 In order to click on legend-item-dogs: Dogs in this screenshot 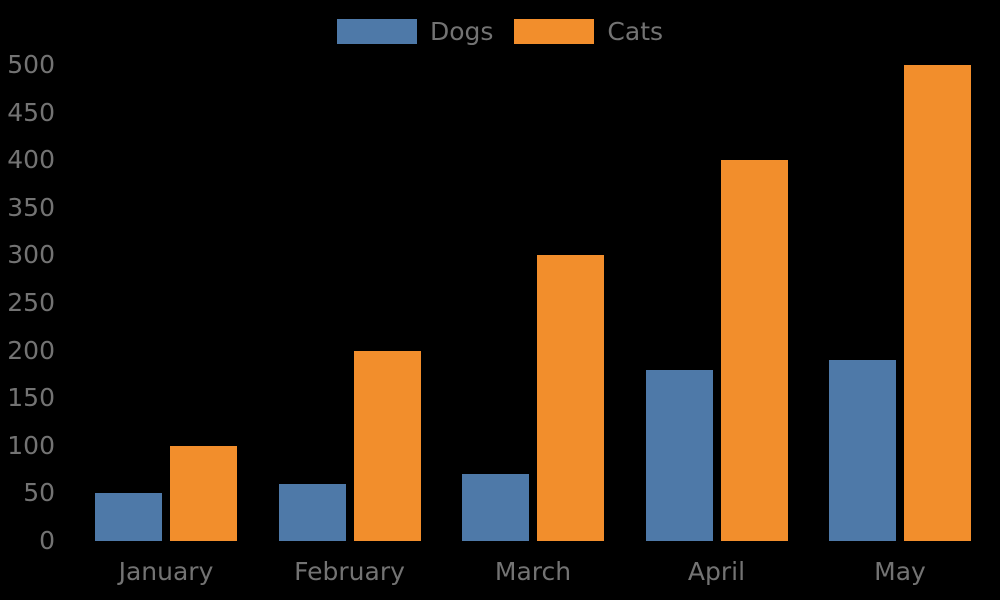, I will do `click(415, 31)`.